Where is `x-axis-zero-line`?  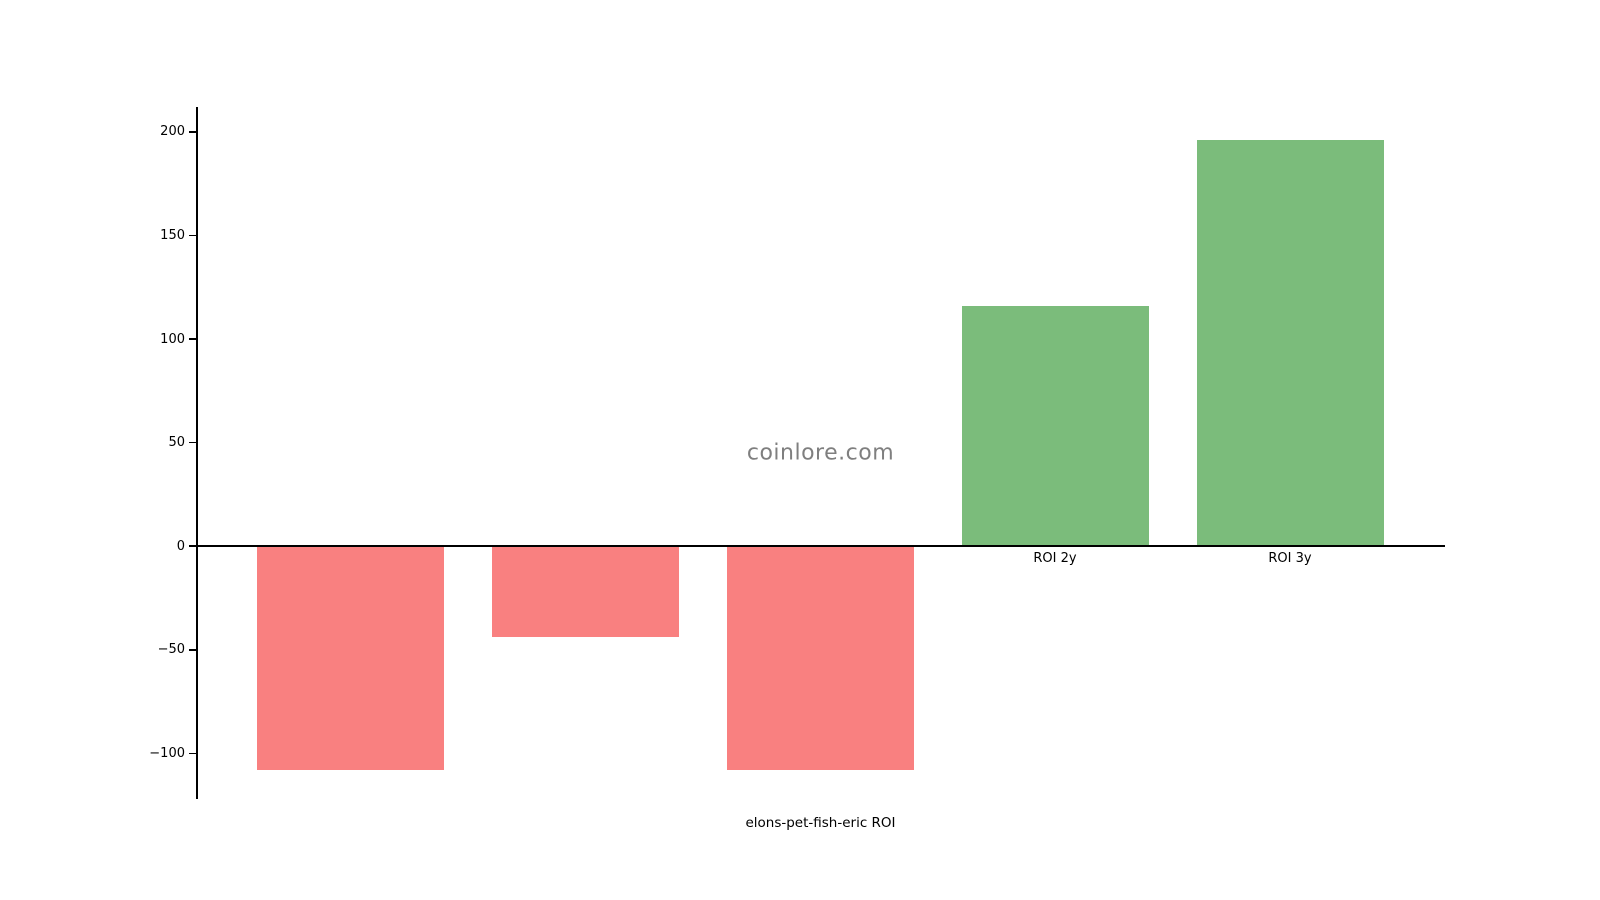
x-axis-zero-line is located at coordinates (820, 546).